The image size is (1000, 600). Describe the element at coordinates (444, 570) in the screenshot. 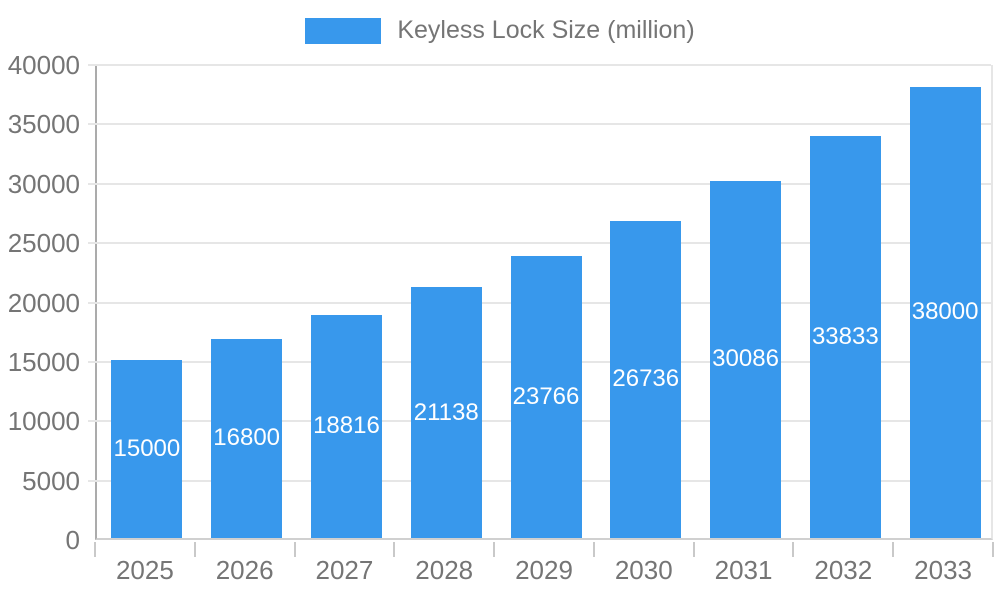

I see `x-axis-label: 2028` at that location.